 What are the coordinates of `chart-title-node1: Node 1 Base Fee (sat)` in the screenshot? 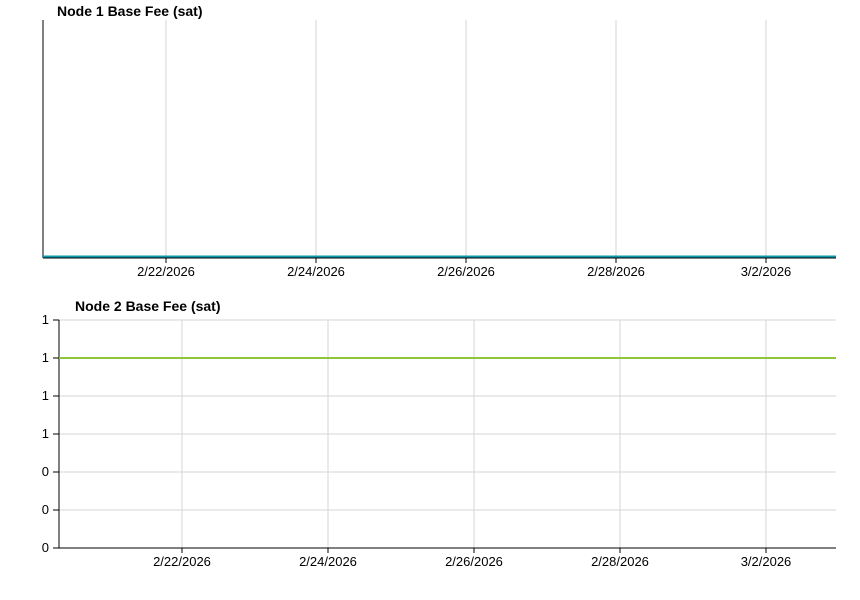 It's located at (130, 11).